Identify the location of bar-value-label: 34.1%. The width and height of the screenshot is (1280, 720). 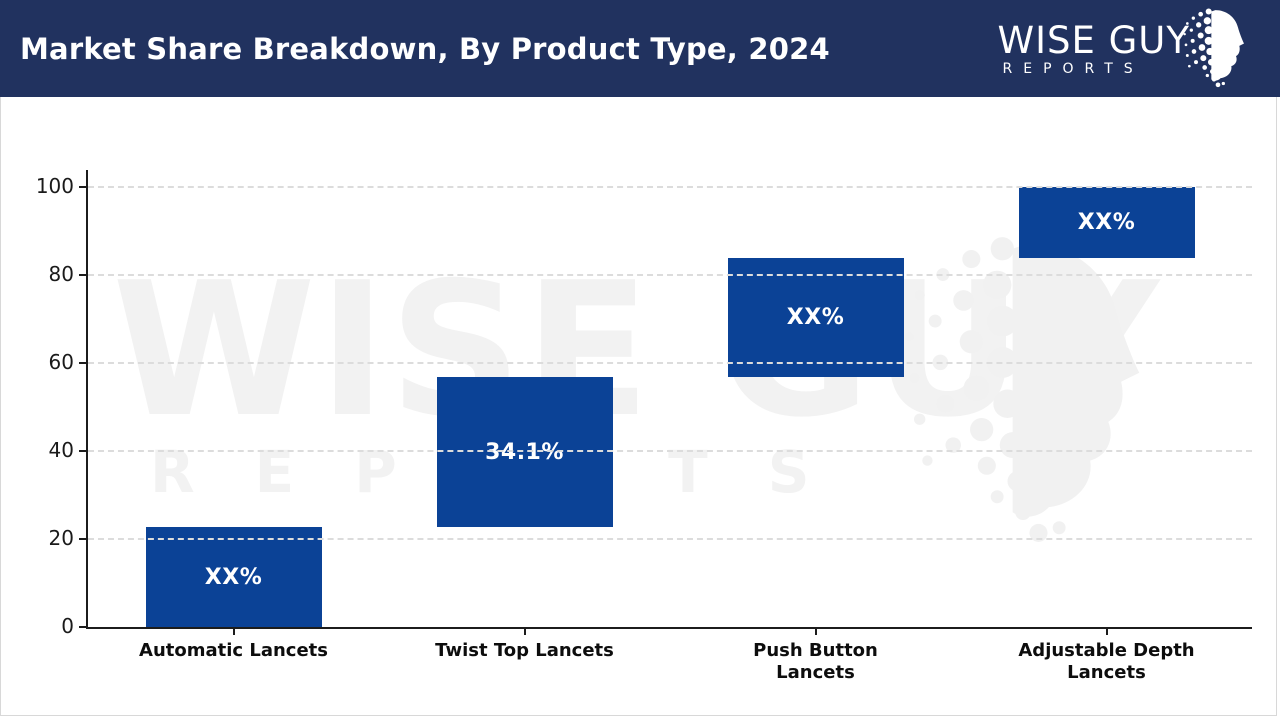
(524, 452).